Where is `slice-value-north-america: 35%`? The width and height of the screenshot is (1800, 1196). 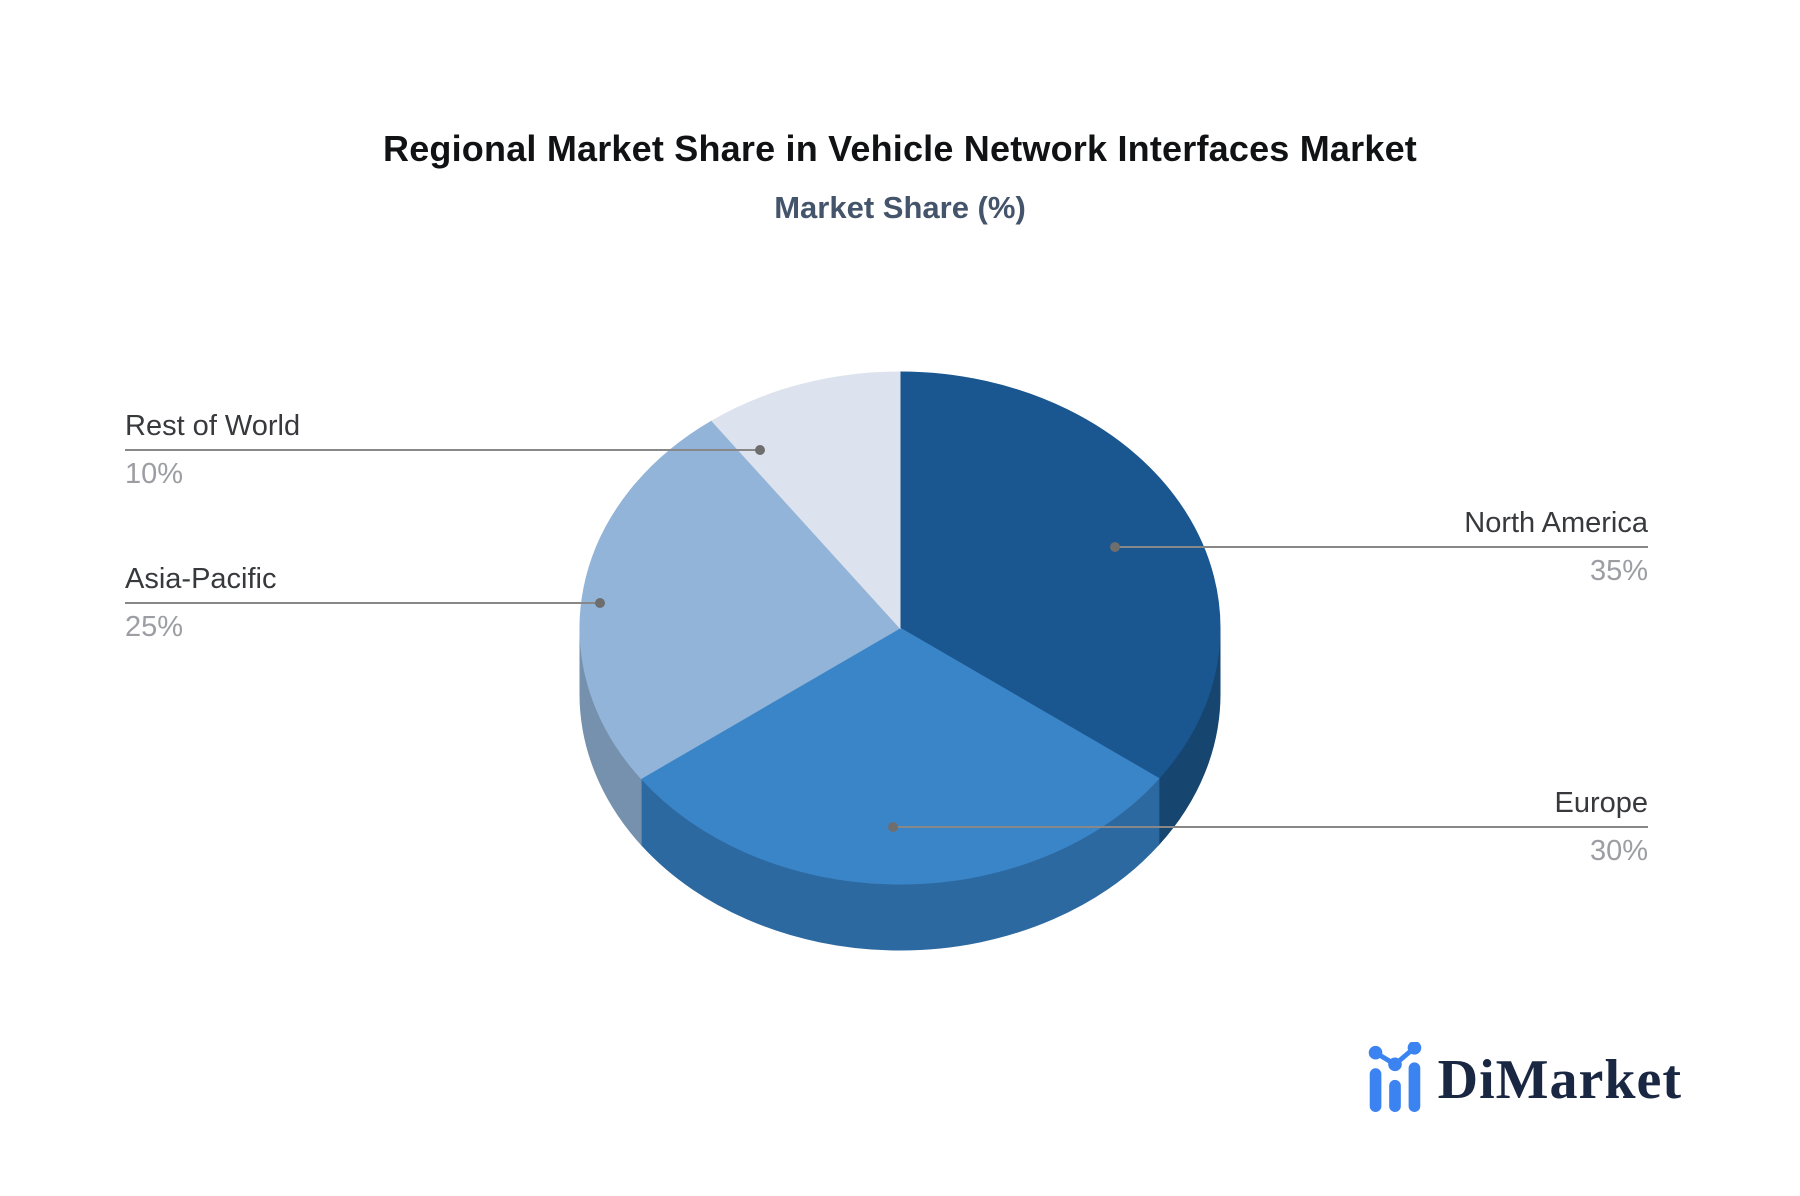 slice-value-north-america: 35% is located at coordinates (1618, 571).